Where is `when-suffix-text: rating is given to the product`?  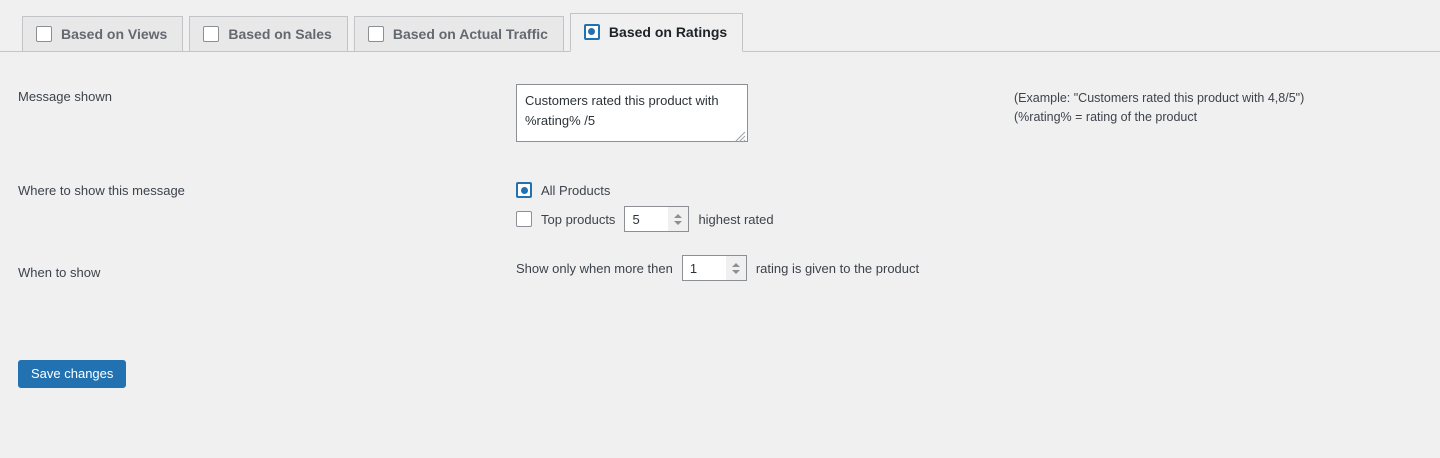 when-suffix-text: rating is given to the product is located at coordinates (837, 268).